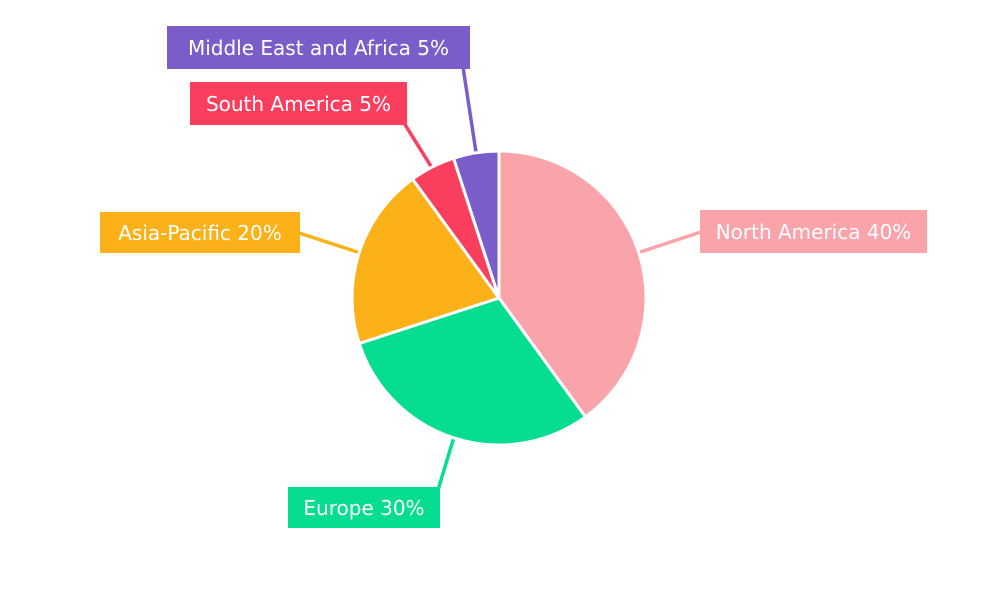  What do you see at coordinates (298, 103) in the screenshot?
I see `slice-label-south-america: South America 5%` at bounding box center [298, 103].